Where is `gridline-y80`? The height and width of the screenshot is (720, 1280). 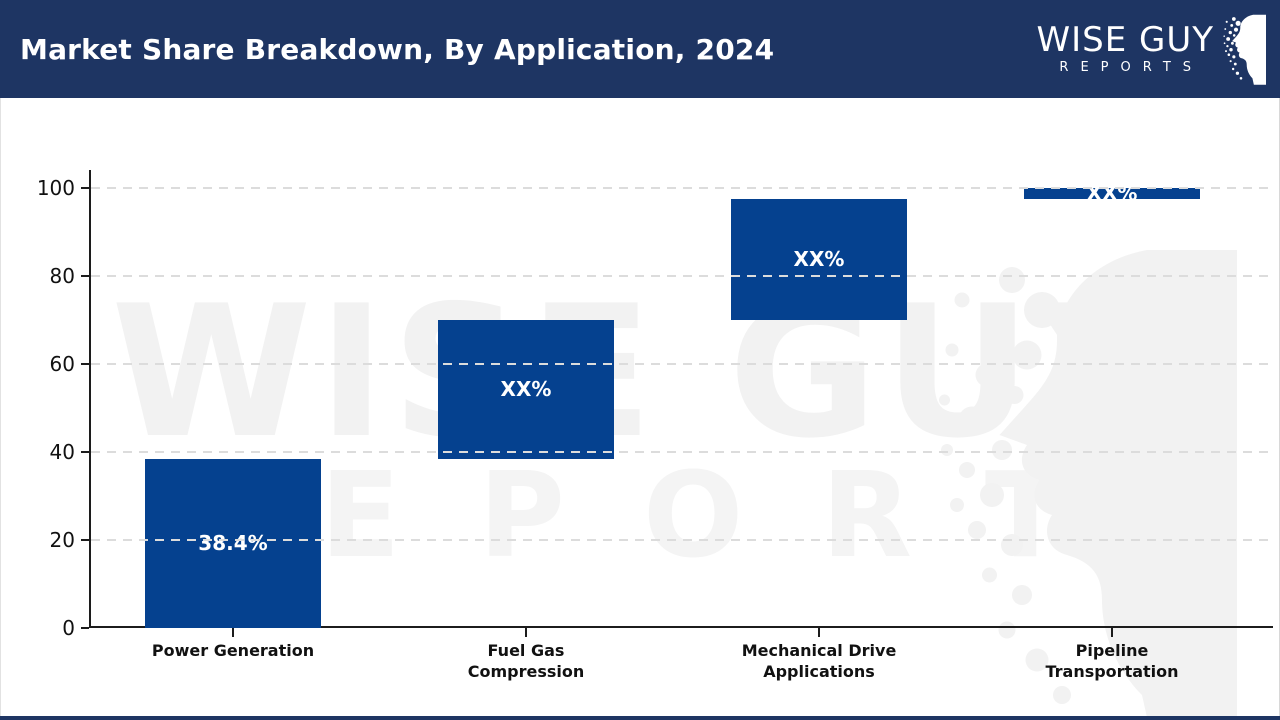 gridline-y80 is located at coordinates (682, 275).